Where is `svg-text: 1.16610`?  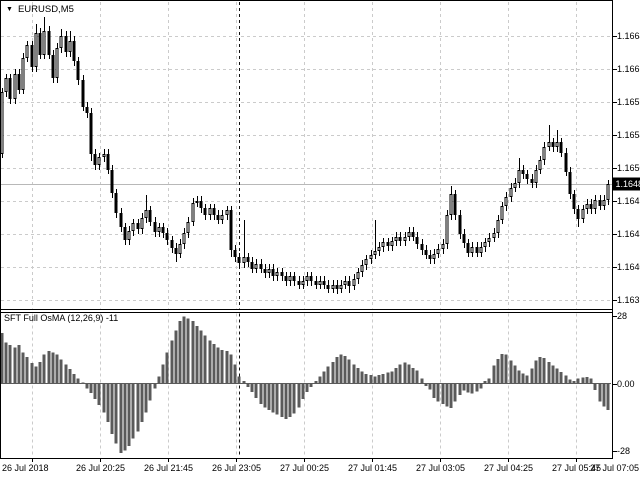 svg-text: 1.16610 is located at coordinates (628, 69).